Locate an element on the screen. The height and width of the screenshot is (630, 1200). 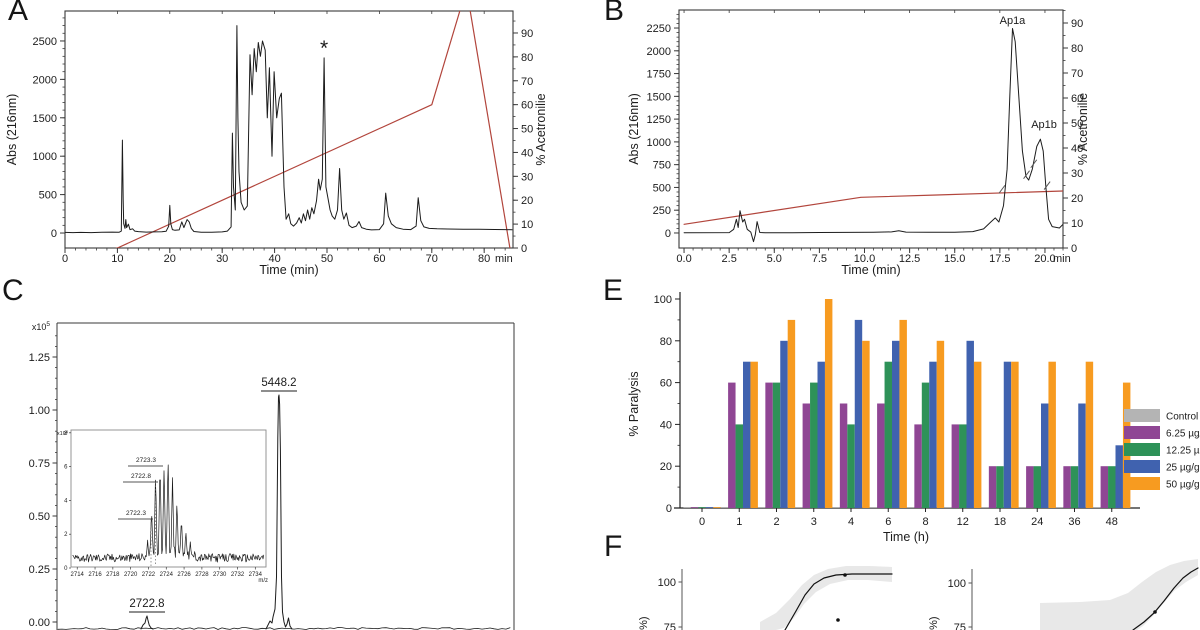
svg-text: 1250 is located at coordinates (659, 120).